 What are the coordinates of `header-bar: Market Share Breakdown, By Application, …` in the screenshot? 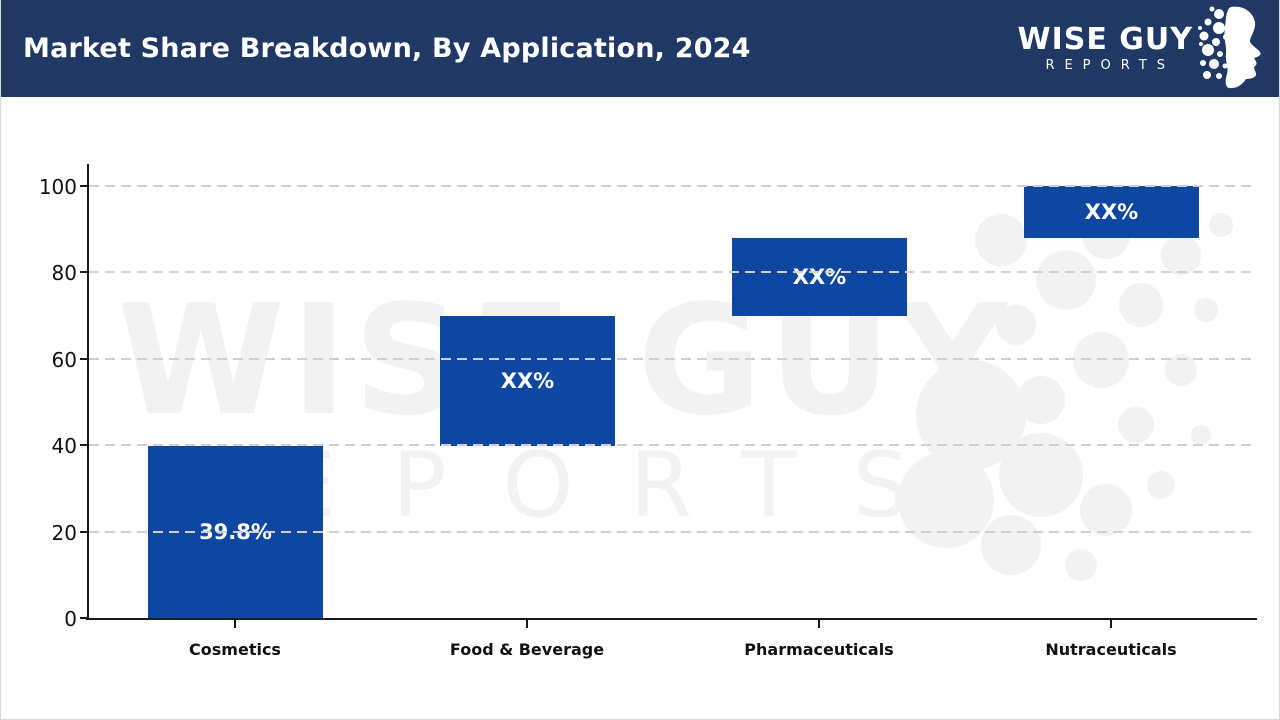 It's located at (640, 48).